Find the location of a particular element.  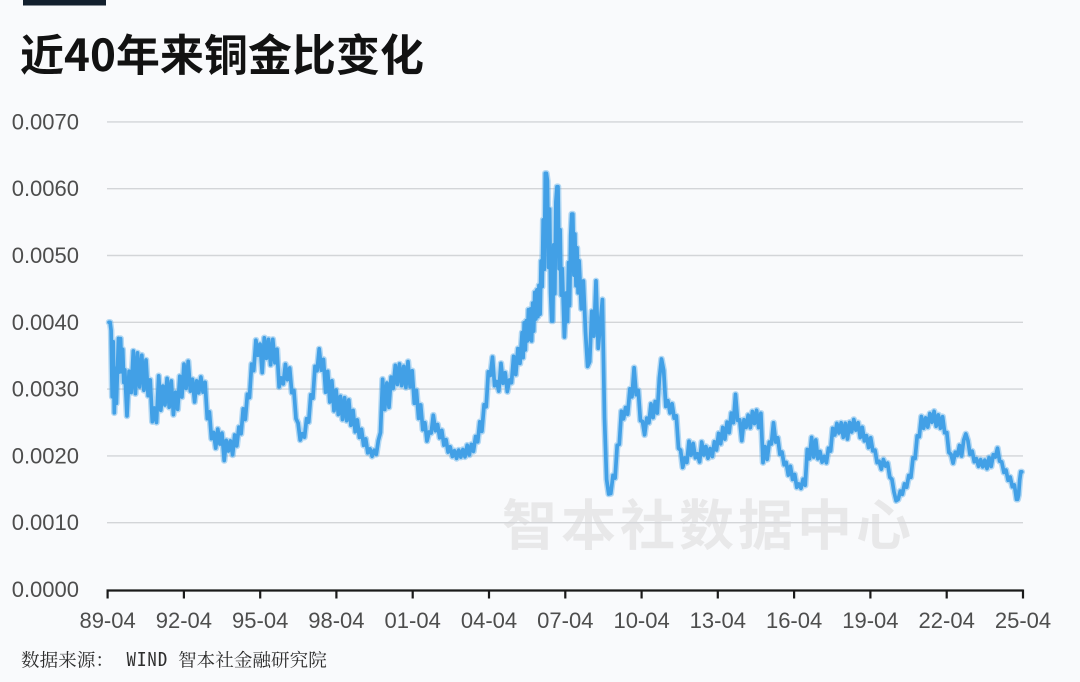

svg-text: 0.0020 is located at coordinates (45, 455).